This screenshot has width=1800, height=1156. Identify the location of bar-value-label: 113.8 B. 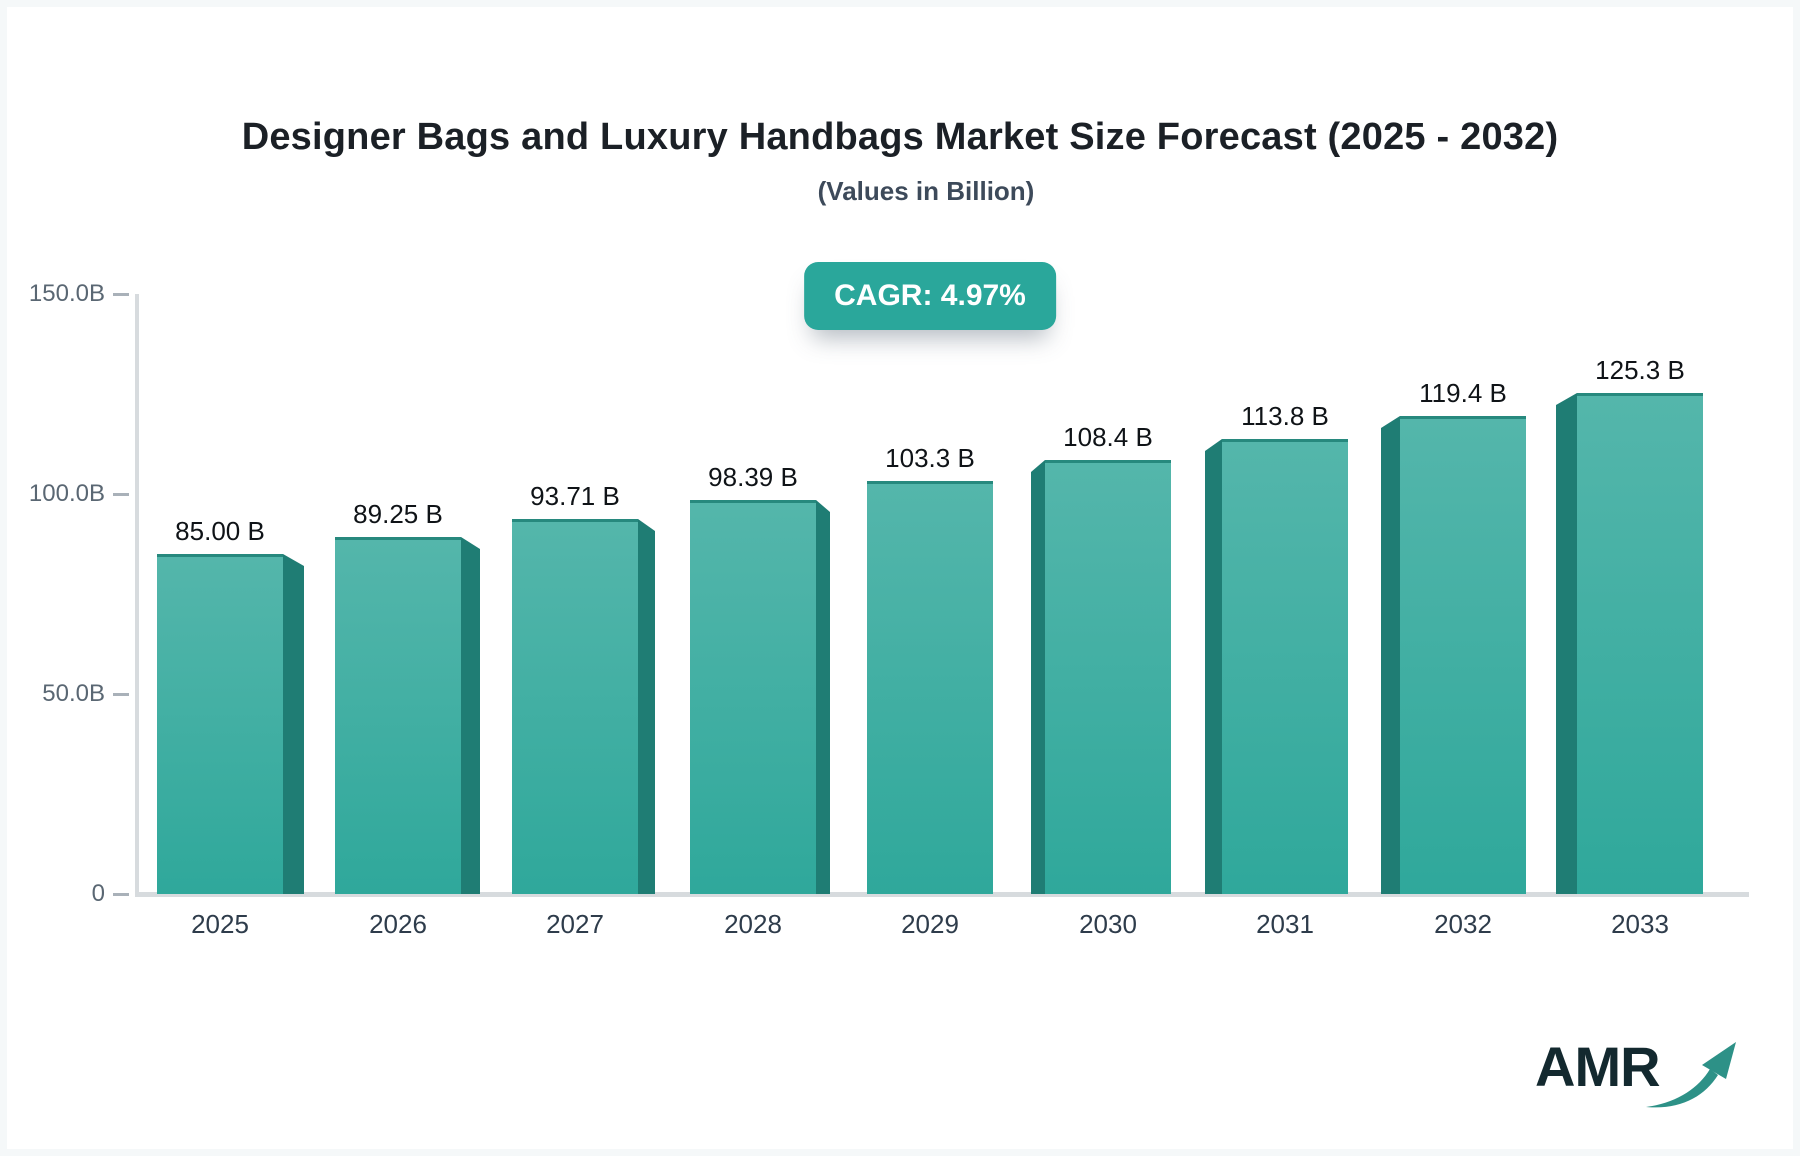
(1285, 416).